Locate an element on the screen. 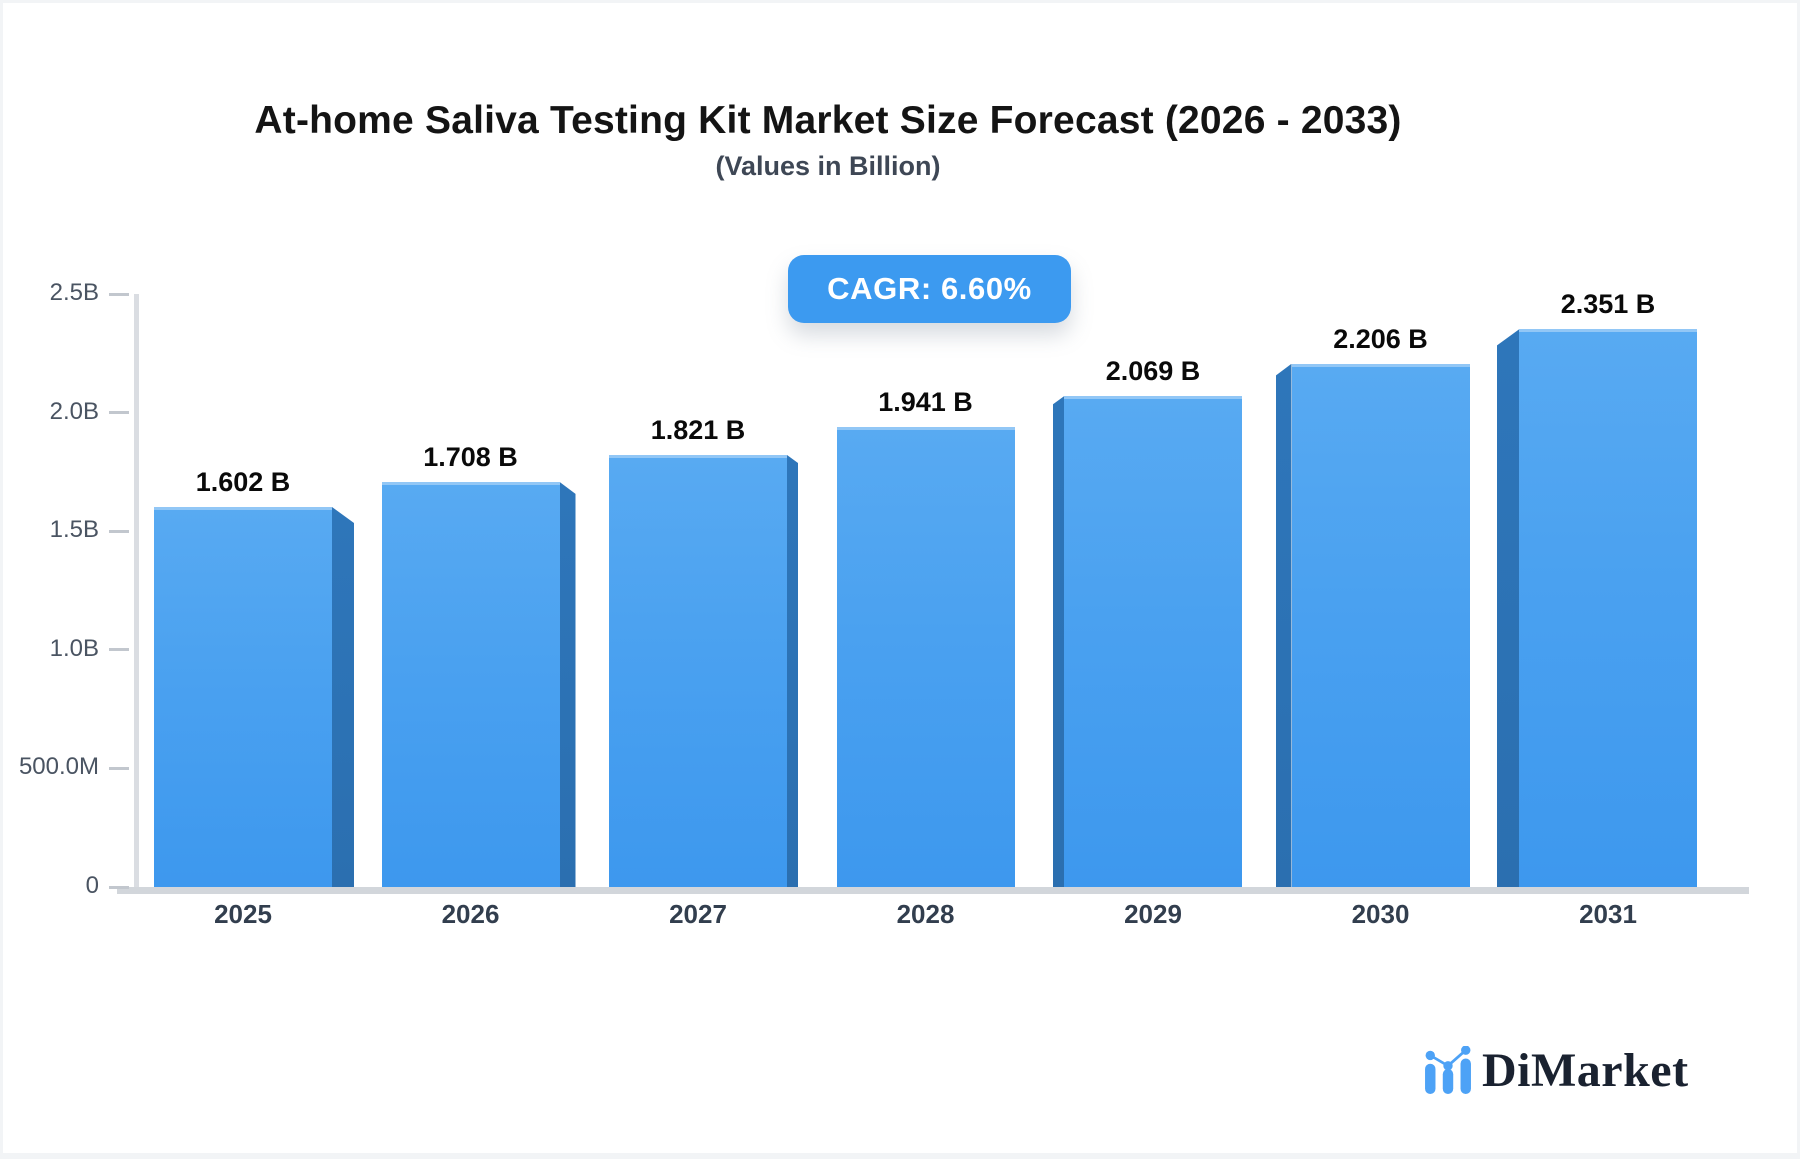 This screenshot has height=1159, width=1800. bar-value-label: 1.602 B is located at coordinates (243, 482).